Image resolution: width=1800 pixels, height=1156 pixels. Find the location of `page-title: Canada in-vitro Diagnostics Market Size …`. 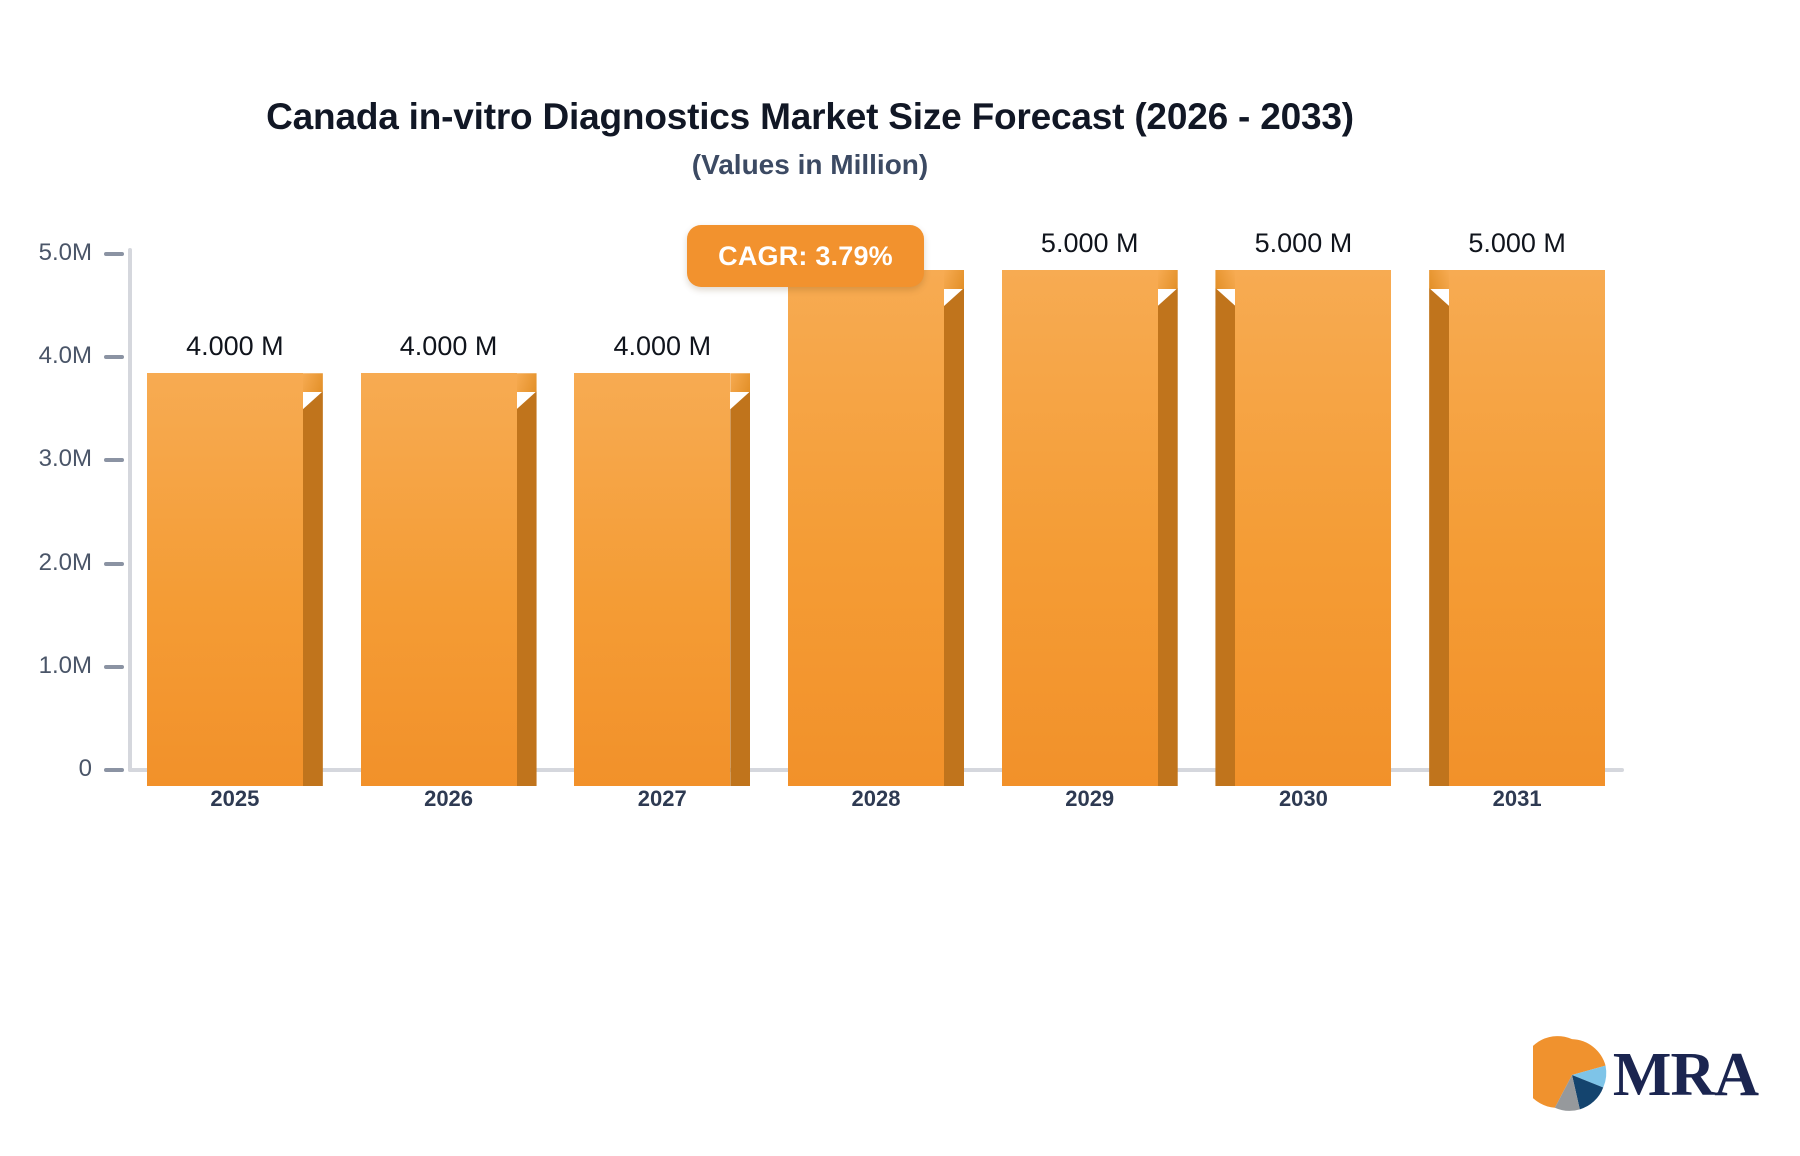

page-title: Canada in-vitro Diagnostics Market Size … is located at coordinates (810, 116).